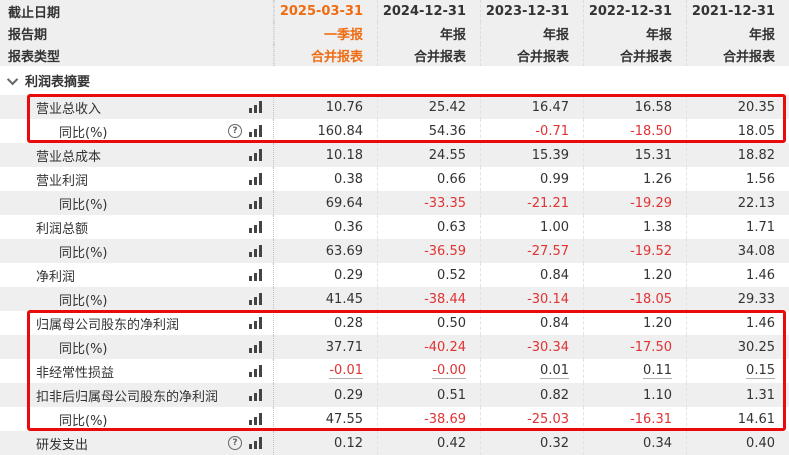 The image size is (789, 455). Describe the element at coordinates (137, 227) in the screenshot. I see `row-label-cell: 利润总额` at that location.